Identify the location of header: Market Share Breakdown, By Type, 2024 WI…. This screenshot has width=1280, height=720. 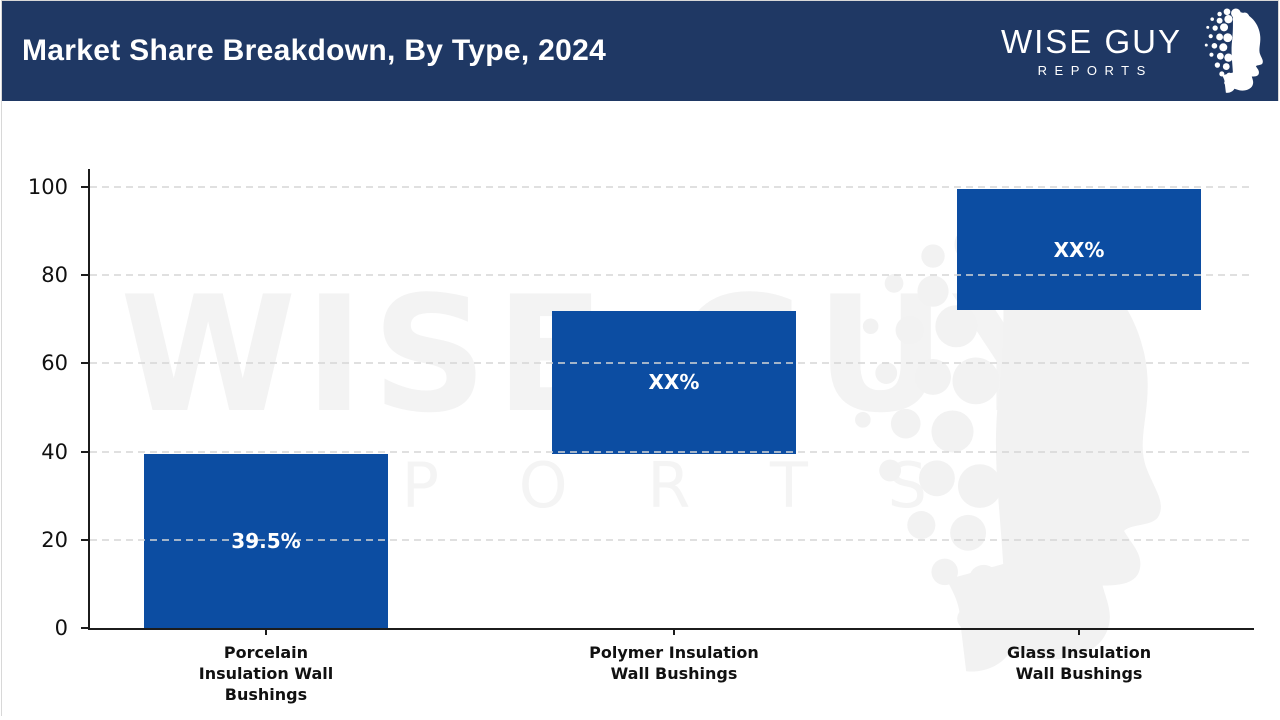
(640, 51).